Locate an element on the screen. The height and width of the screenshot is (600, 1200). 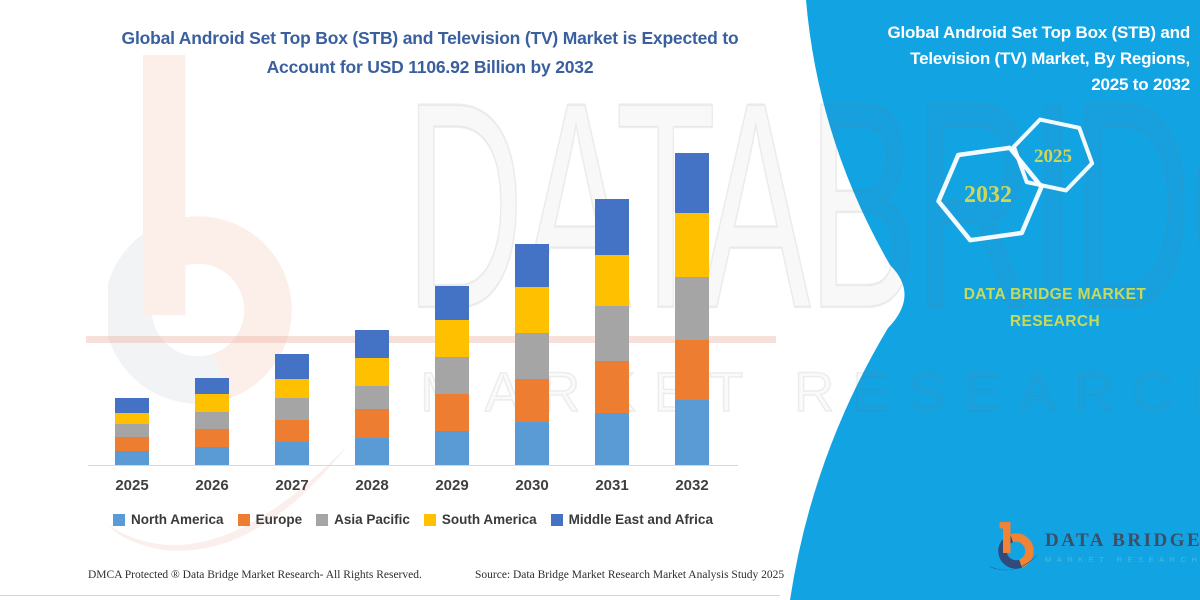
right-panel-title-line2: Television (TV) Market, By Regions, is located at coordinates (1050, 58).